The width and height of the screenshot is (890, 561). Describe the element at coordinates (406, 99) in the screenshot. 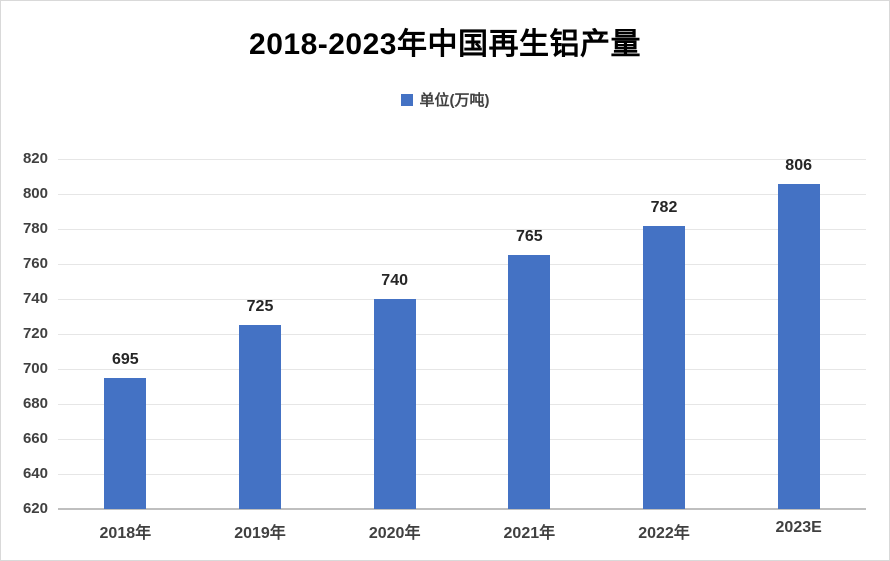

I see `legend-marker-icon` at that location.